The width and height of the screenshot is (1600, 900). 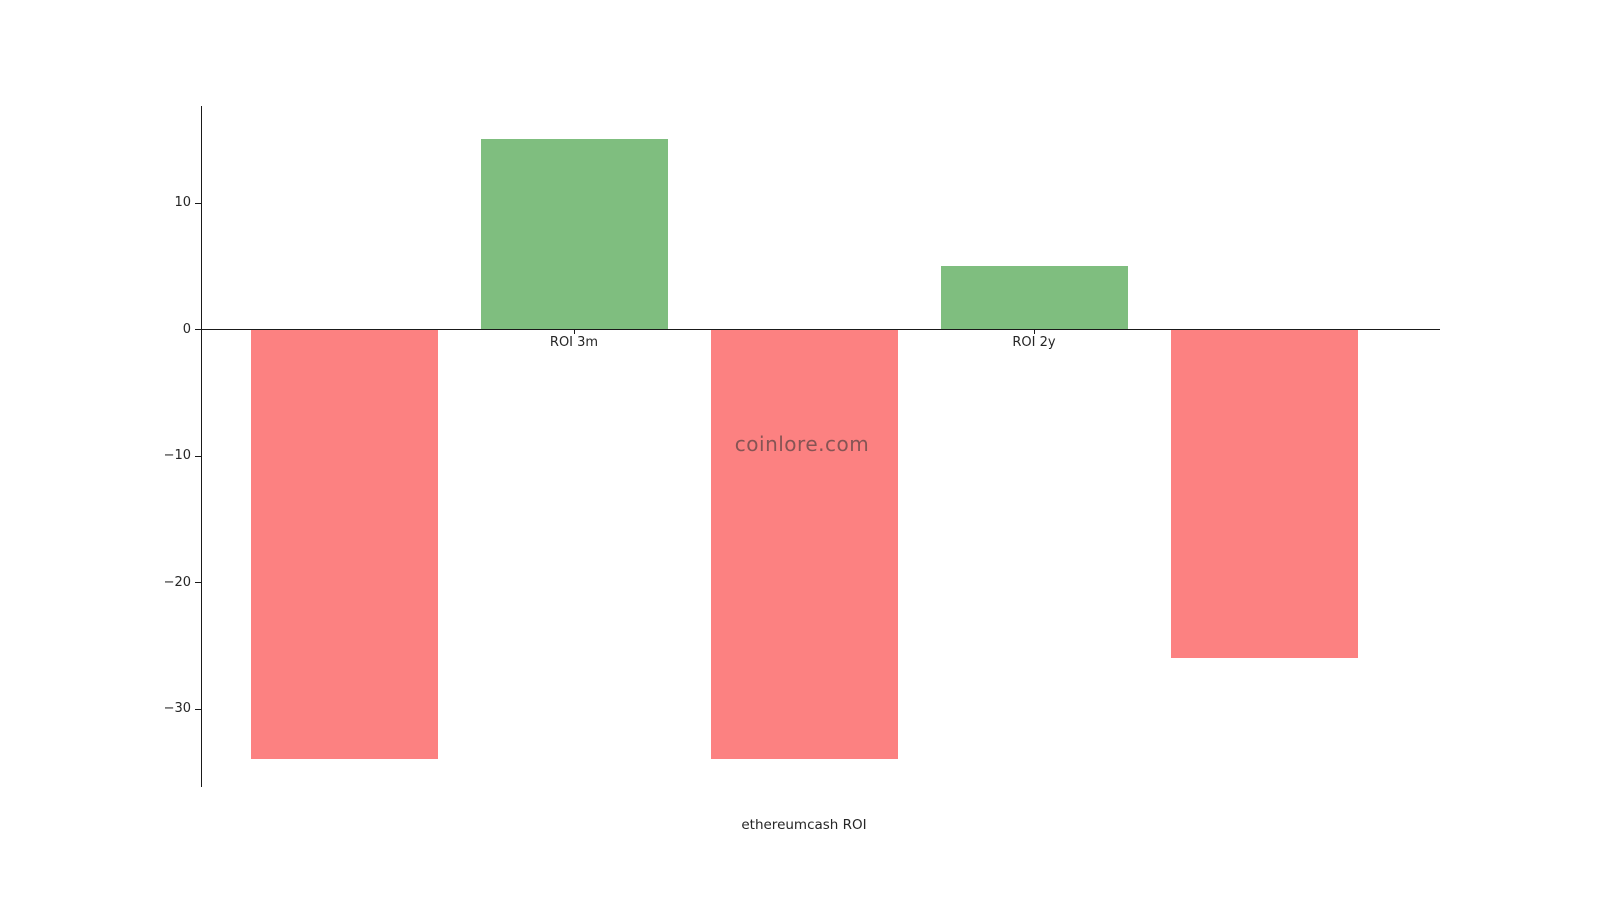 What do you see at coordinates (574, 234) in the screenshot?
I see `bar-ROI 3m` at bounding box center [574, 234].